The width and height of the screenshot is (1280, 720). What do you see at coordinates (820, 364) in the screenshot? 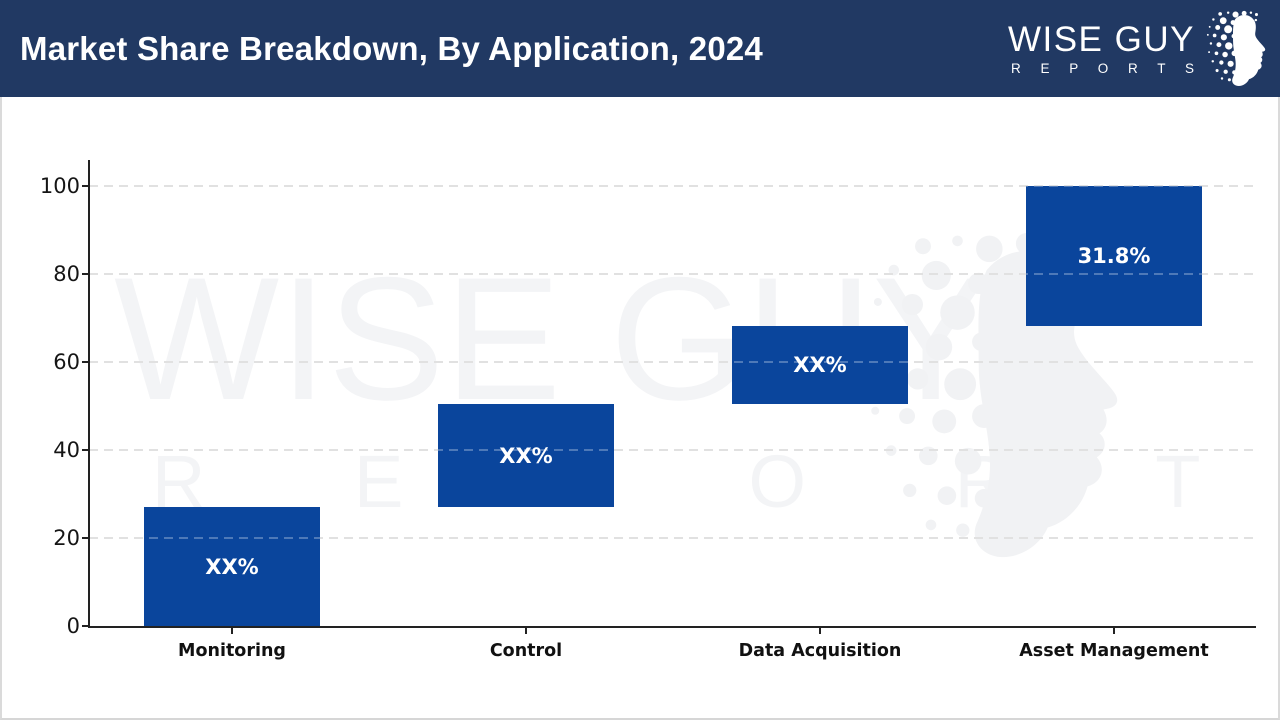
I see `bar-value-label-data-acquisition: XX%` at bounding box center [820, 364].